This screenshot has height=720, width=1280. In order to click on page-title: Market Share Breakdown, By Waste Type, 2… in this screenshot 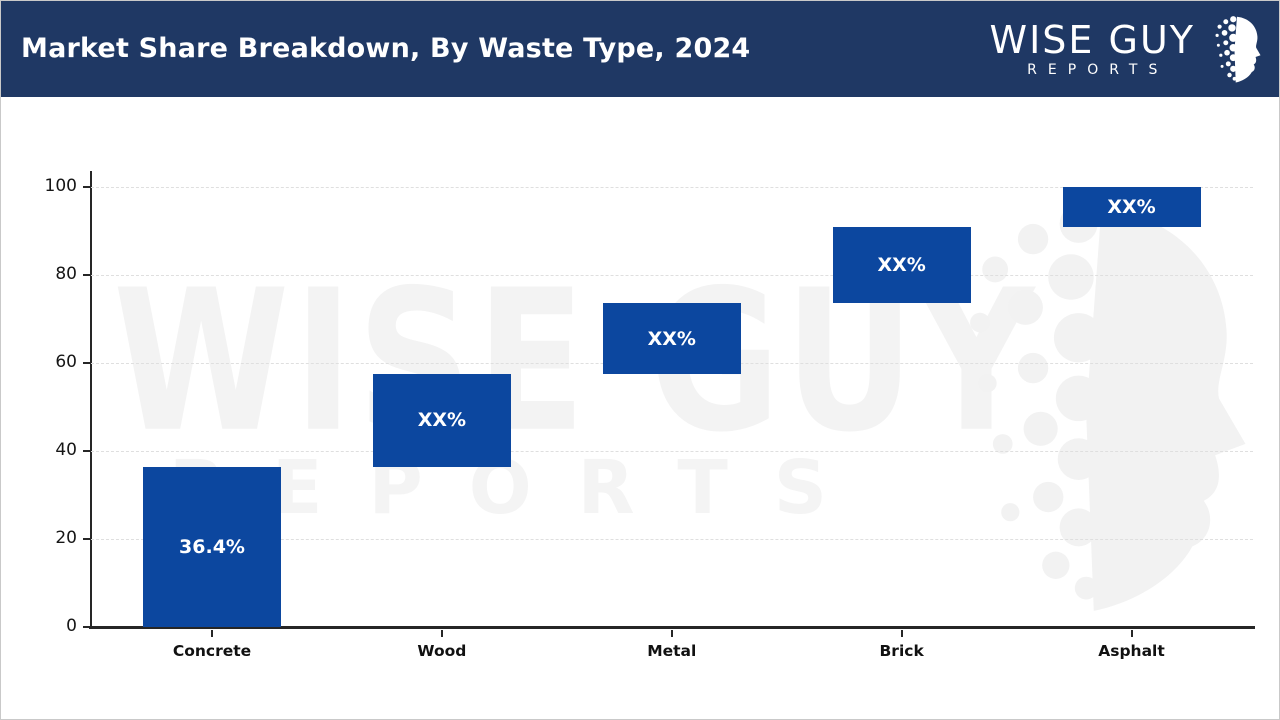, I will do `click(386, 48)`.